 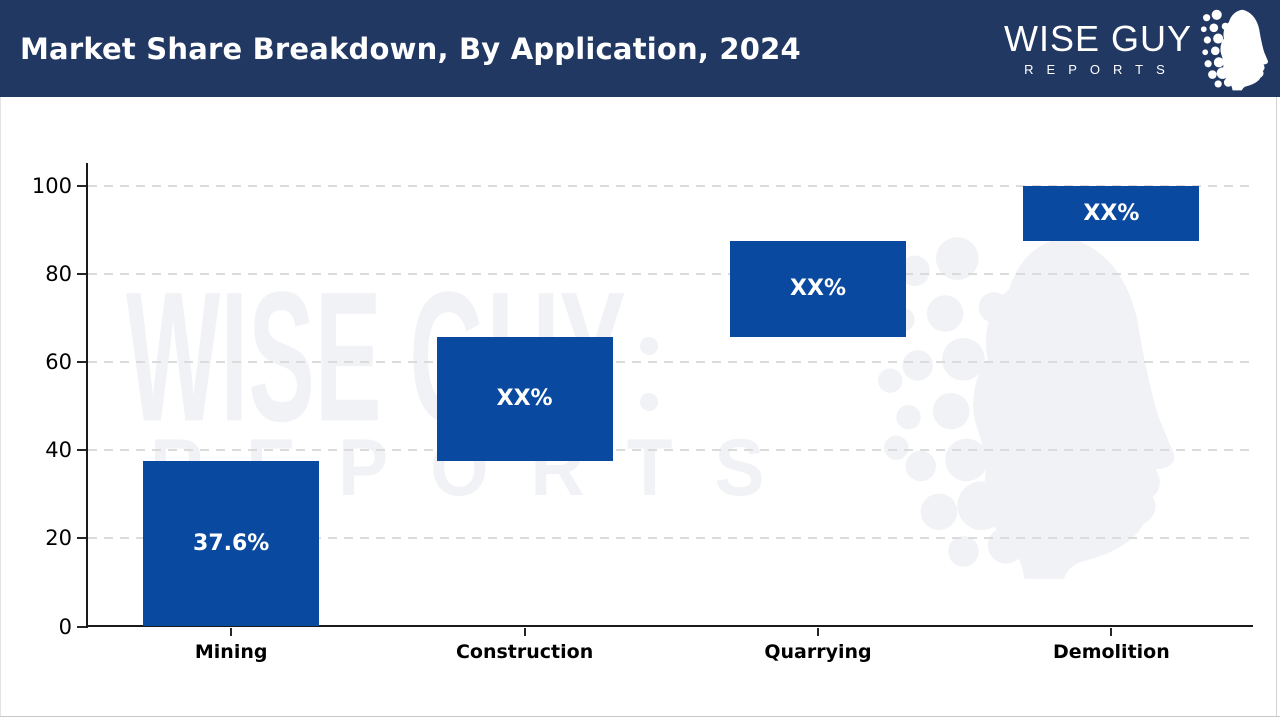 What do you see at coordinates (1234, 49) in the screenshot?
I see `dotted-head-profile-icon` at bounding box center [1234, 49].